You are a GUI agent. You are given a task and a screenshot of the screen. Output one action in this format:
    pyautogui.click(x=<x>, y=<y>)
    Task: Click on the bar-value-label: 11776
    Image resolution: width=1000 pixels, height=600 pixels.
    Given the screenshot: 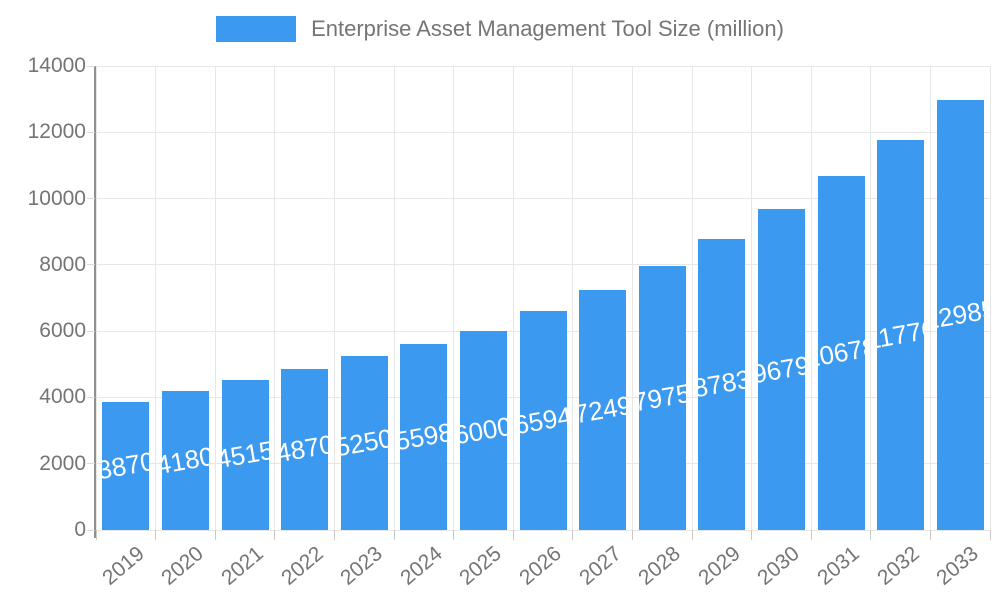 What is the action you would take?
    pyautogui.click(x=901, y=334)
    